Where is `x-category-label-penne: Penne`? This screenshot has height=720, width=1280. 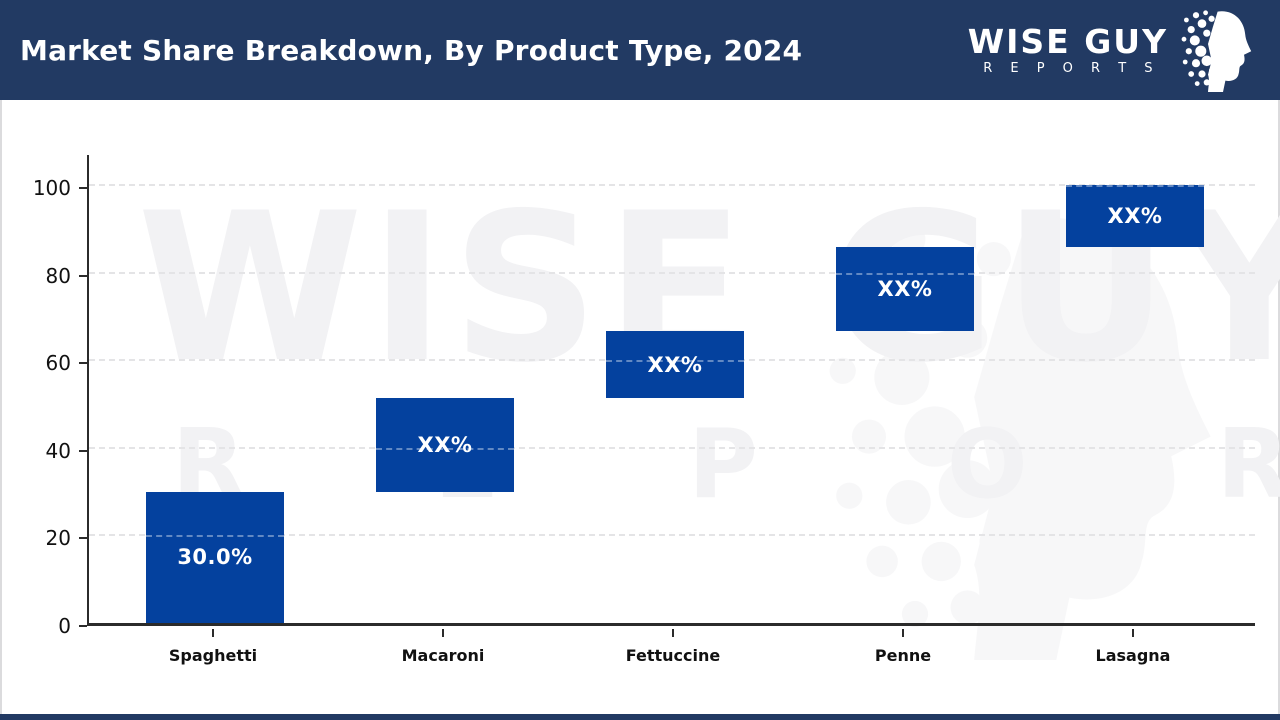 x-category-label-penne: Penne is located at coordinates (903, 655).